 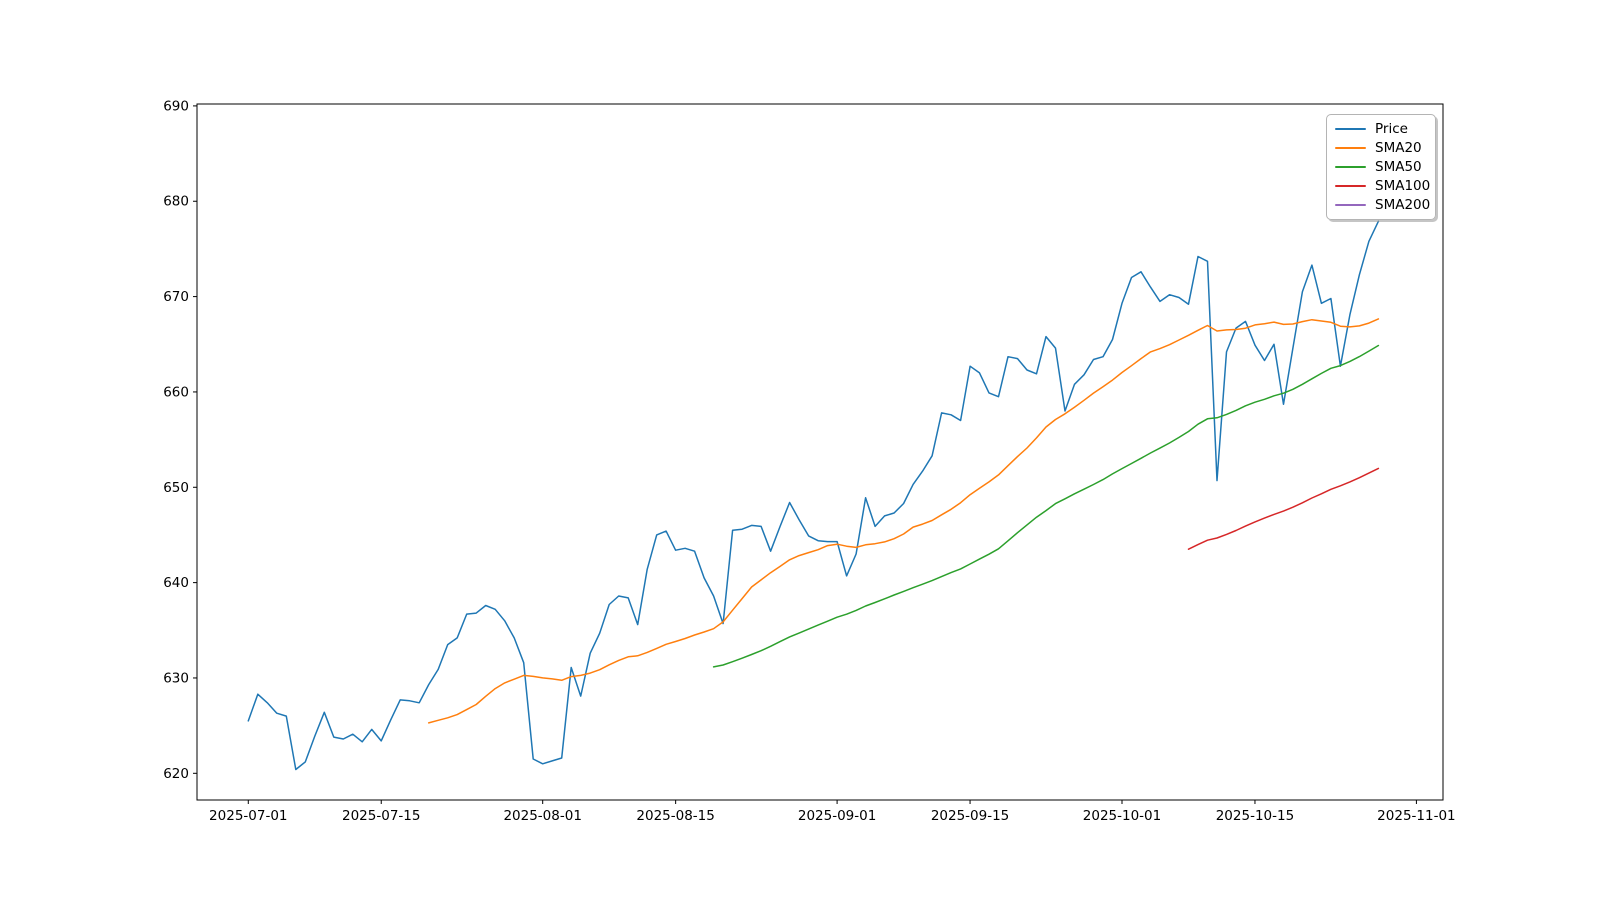 I want to click on legend-item-sma200: SMA200, so click(x=1383, y=204).